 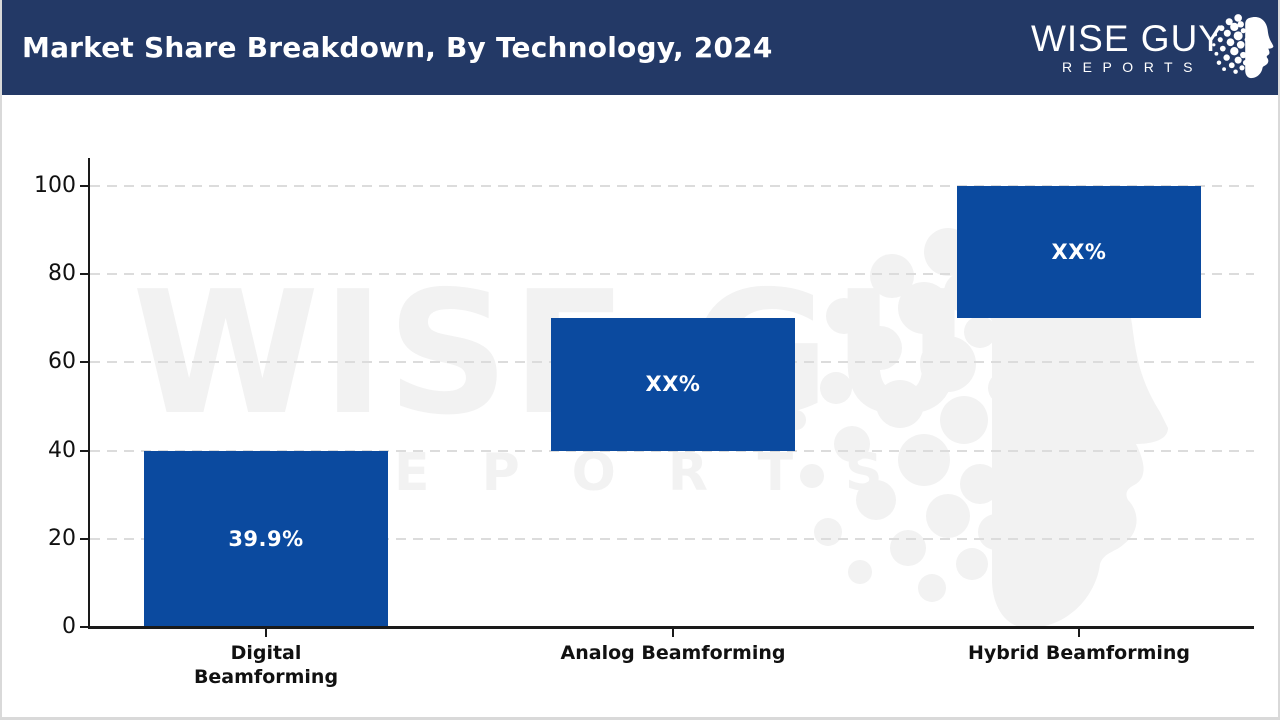 I want to click on bar: 39.9%, so click(x=266, y=539).